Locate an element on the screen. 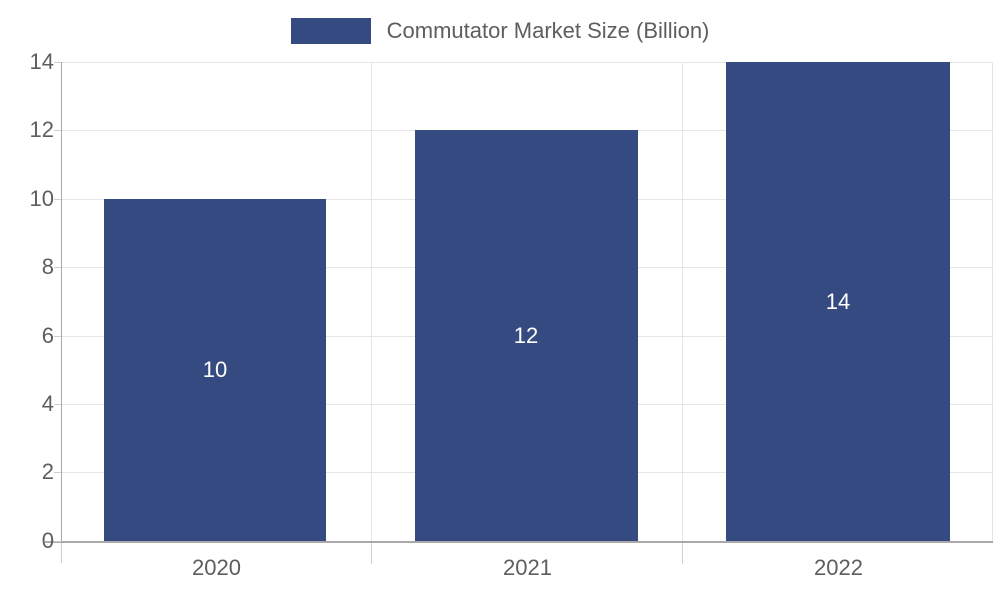  legend-swatch-icon is located at coordinates (330, 31).